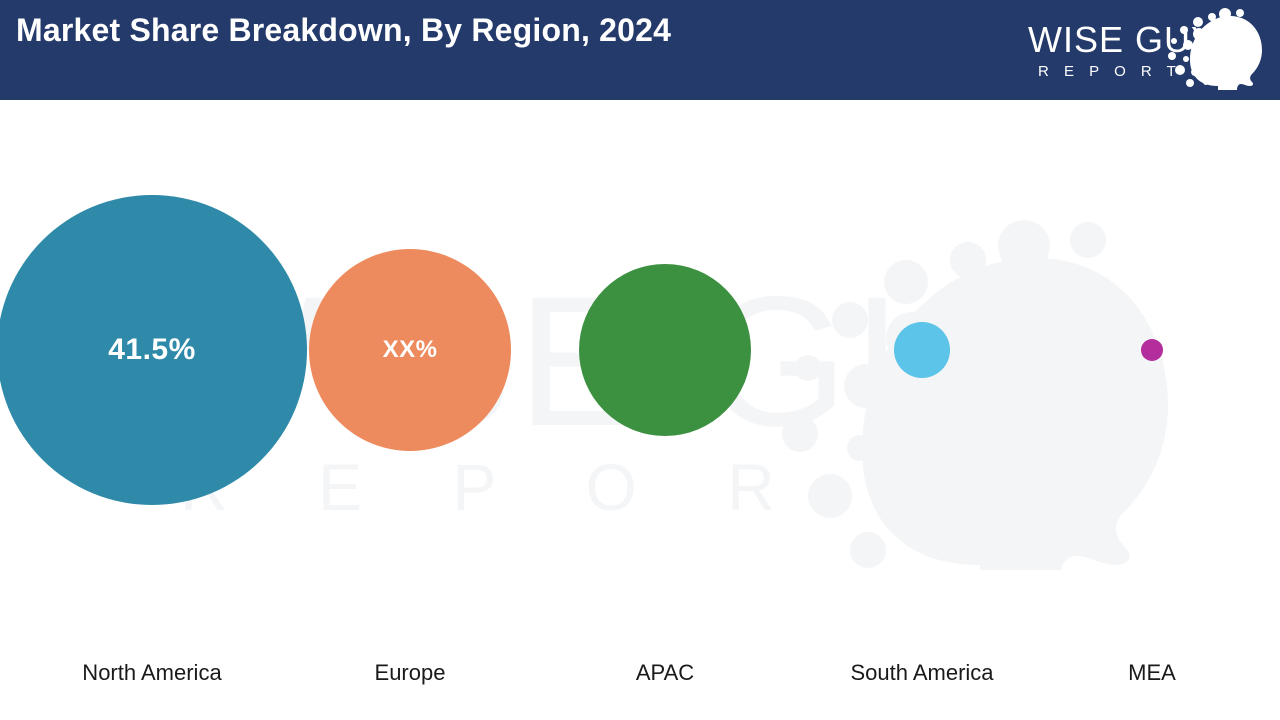 The image size is (1280, 720). I want to click on category-label-europe: Europe, so click(410, 672).